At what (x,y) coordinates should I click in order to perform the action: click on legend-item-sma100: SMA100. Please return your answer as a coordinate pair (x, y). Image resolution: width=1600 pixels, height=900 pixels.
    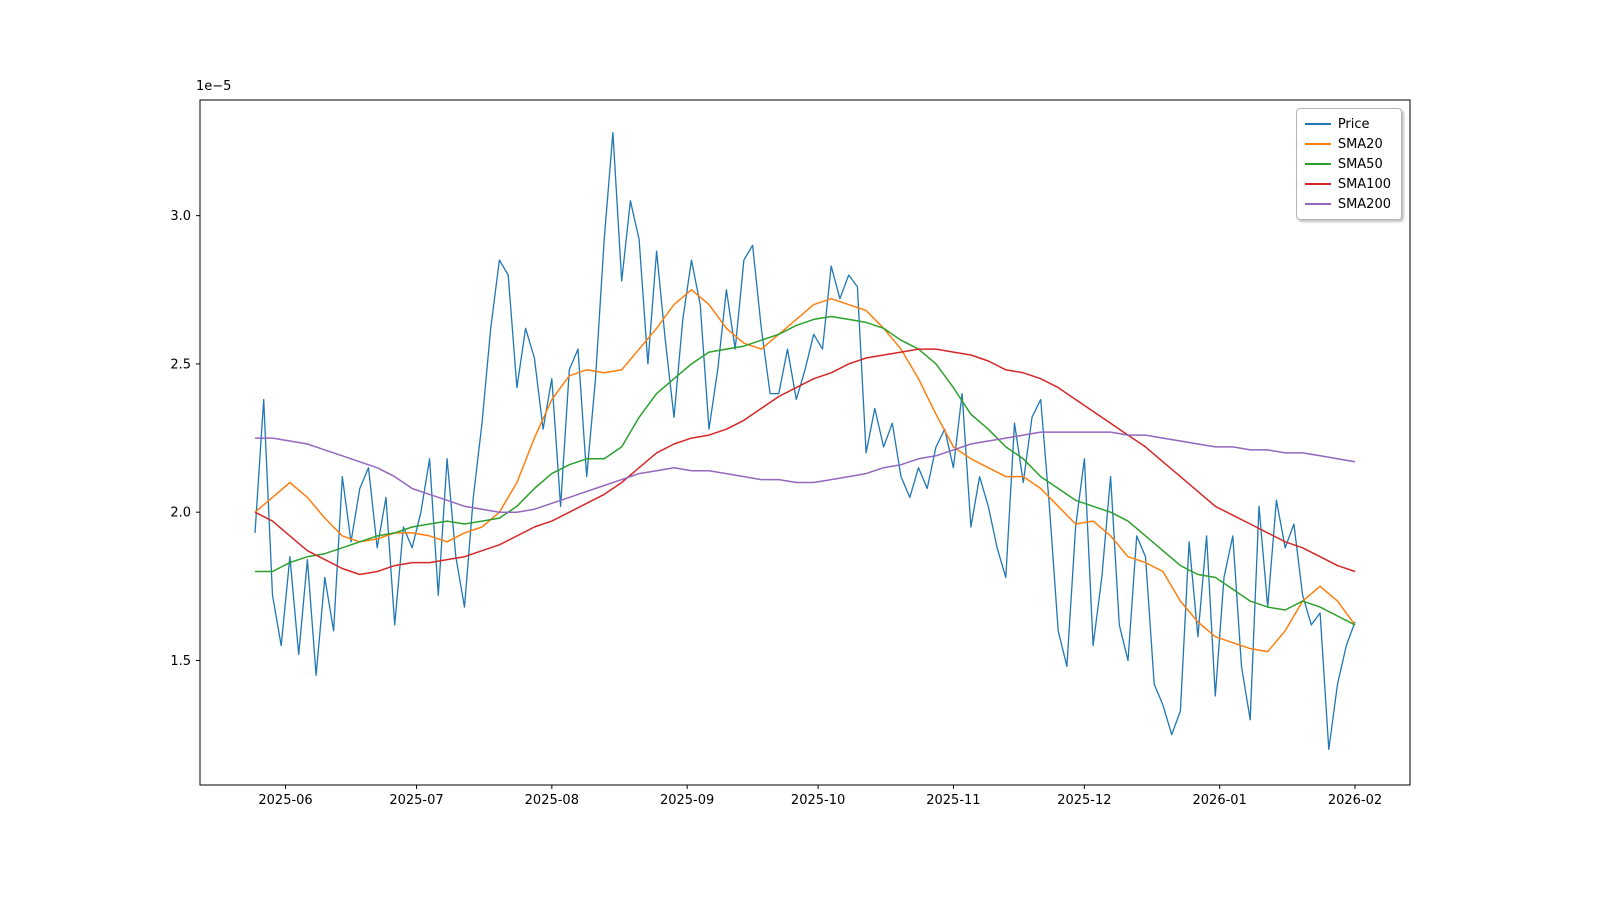
    Looking at the image, I should click on (1347, 184).